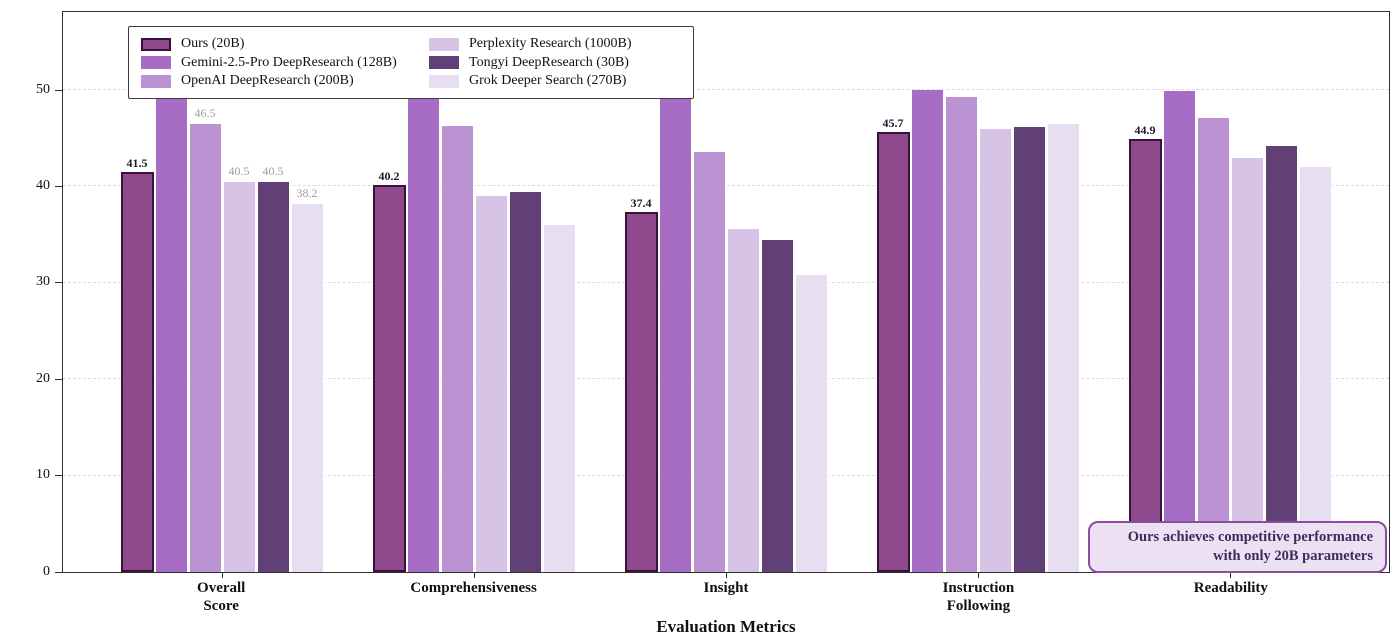 The height and width of the screenshot is (643, 1399). Describe the element at coordinates (978, 606) in the screenshot. I see `category-label-line: Following` at that location.